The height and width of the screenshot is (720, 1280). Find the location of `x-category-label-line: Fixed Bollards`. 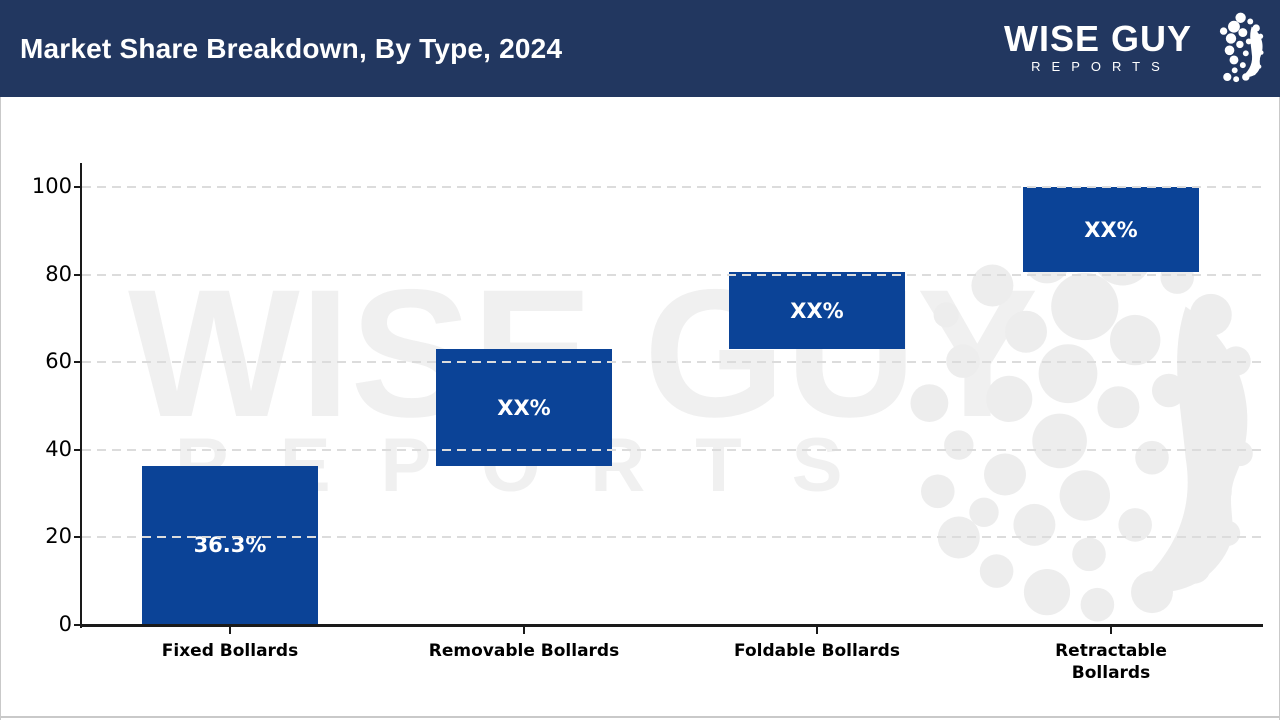

x-category-label-line: Fixed Bollards is located at coordinates (230, 651).